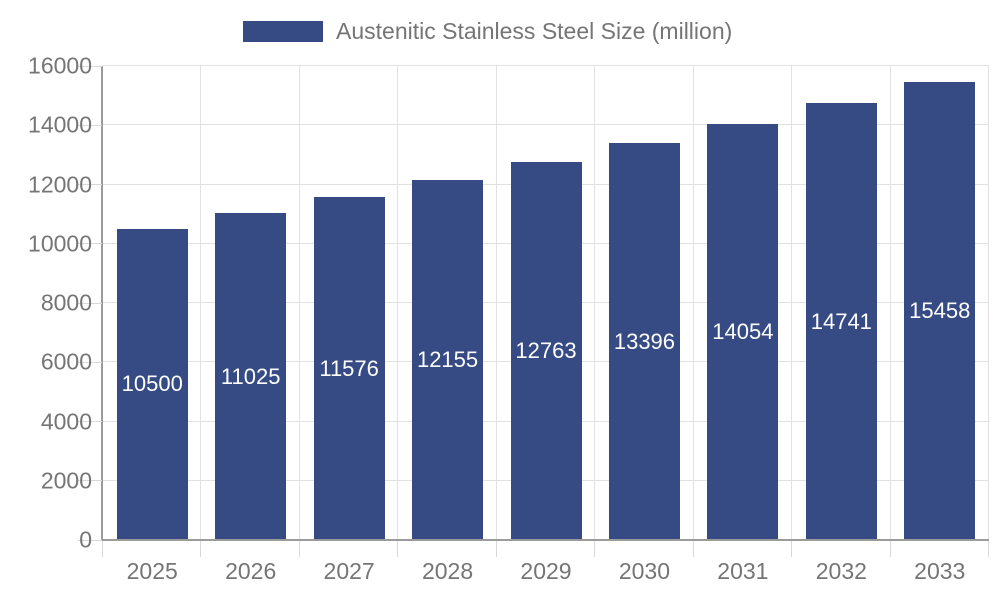 The image size is (1000, 600). I want to click on bar-value-label: 14054, so click(743, 331).